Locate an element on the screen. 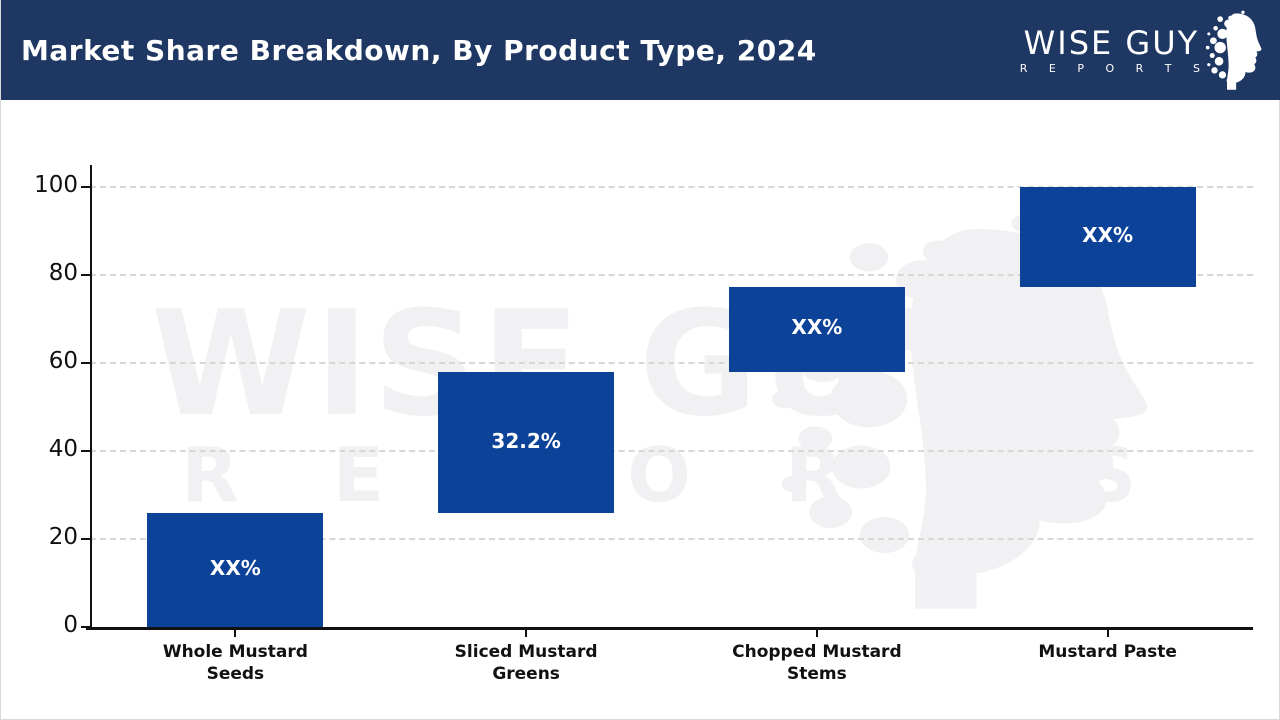  wiseguy-logo-line1: WISE GUY is located at coordinates (1111, 43).